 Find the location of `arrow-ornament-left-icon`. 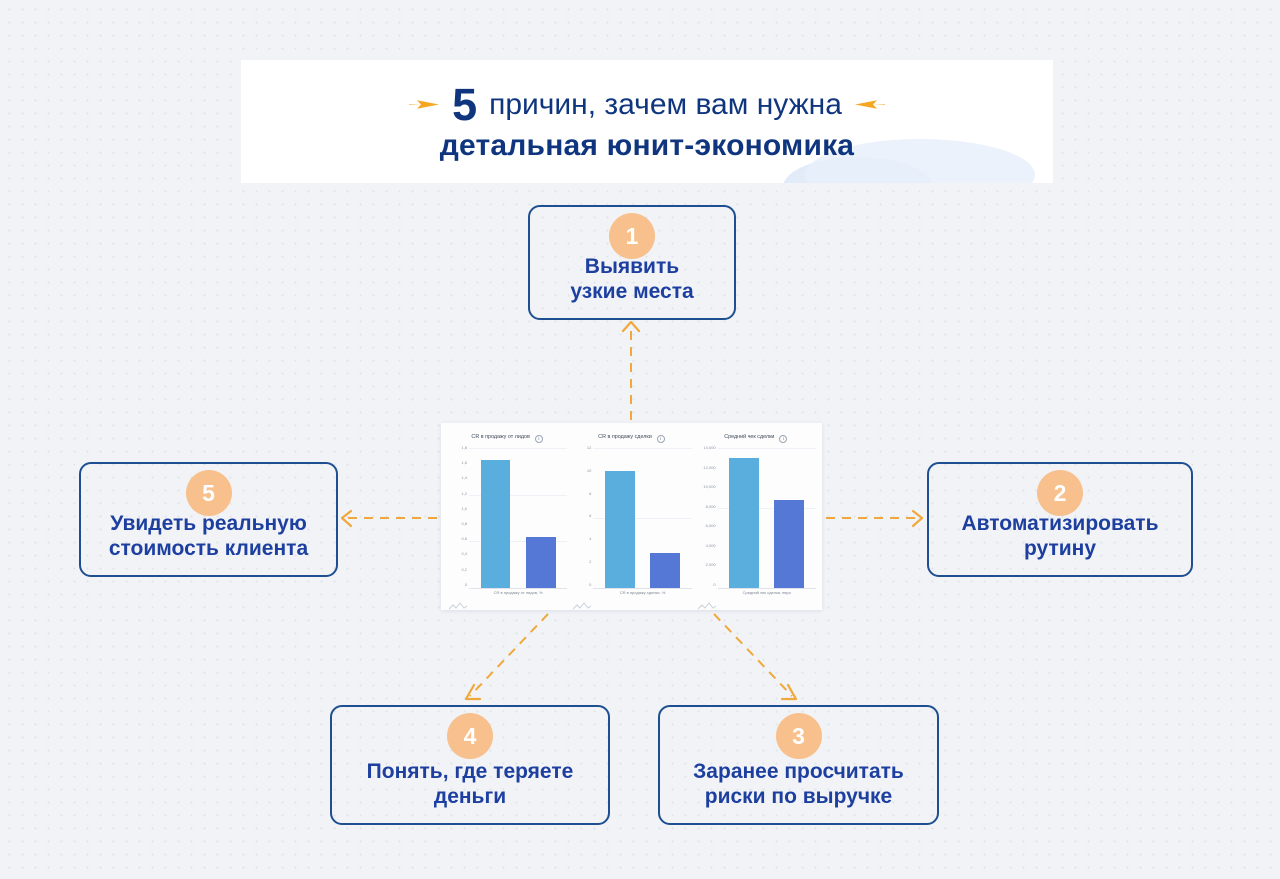

arrow-ornament-left-icon is located at coordinates (424, 104).